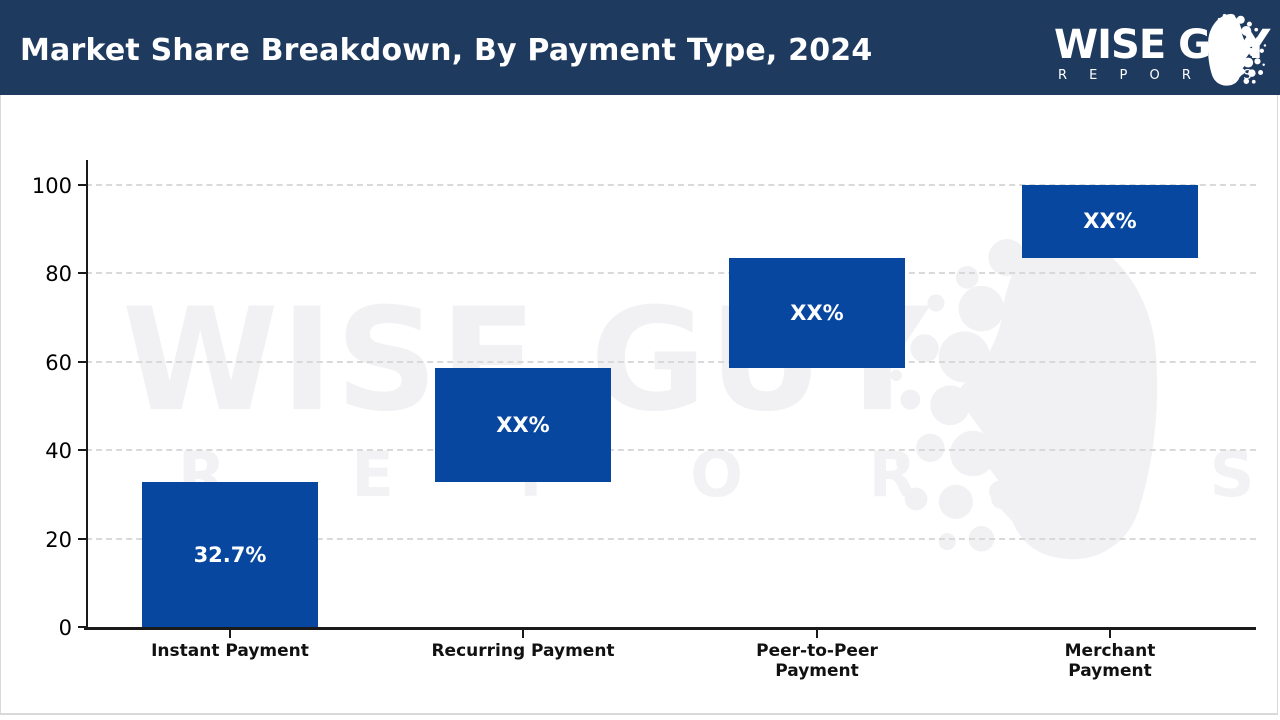 This screenshot has width=1280, height=720. What do you see at coordinates (523, 651) in the screenshot?
I see `x-tick-label-recurring-payment: Recurring Payment` at bounding box center [523, 651].